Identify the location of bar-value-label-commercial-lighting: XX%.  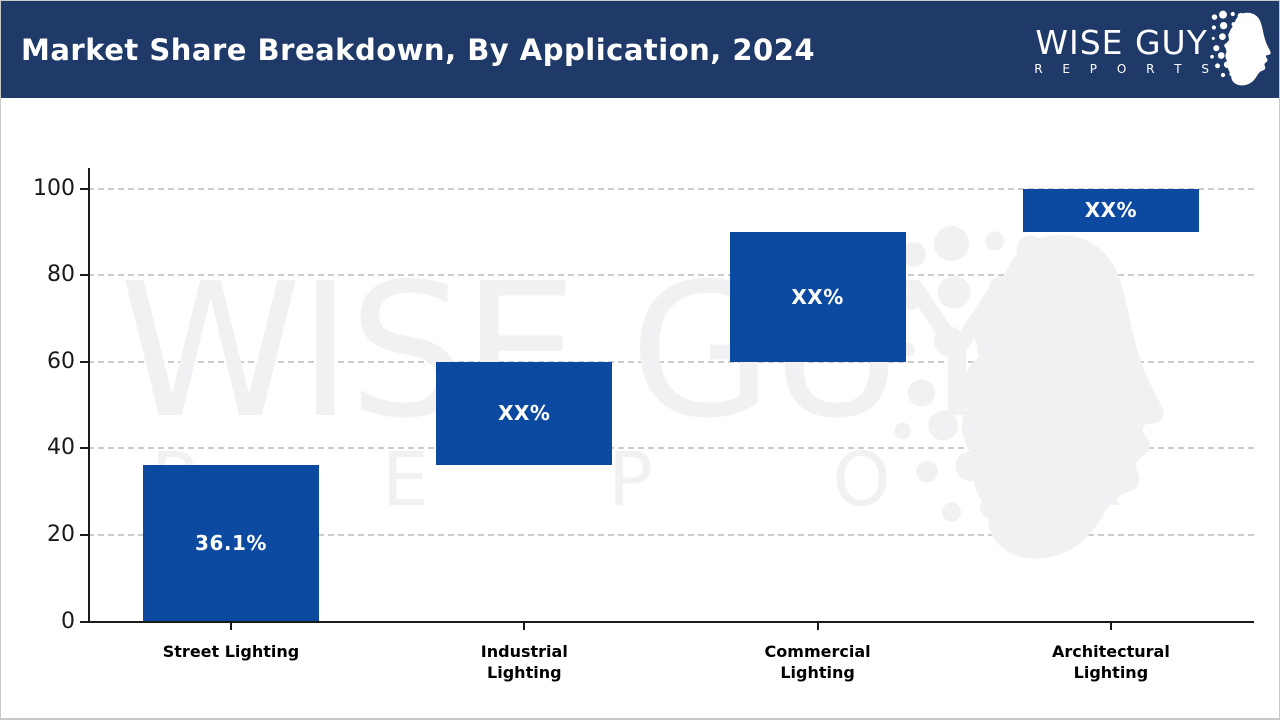
(817, 296).